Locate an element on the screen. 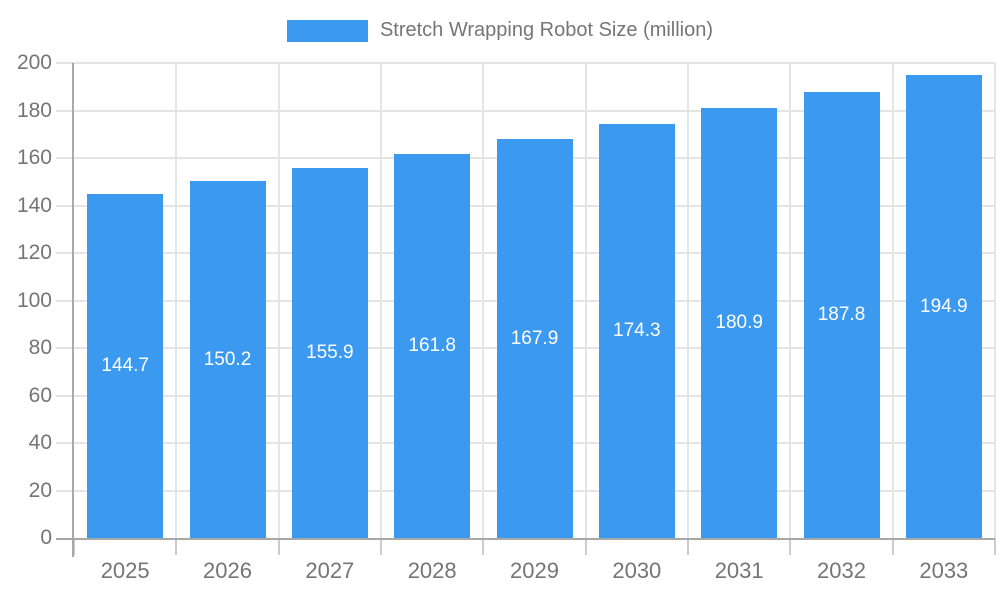 The height and width of the screenshot is (600, 1000). y-tick-label: 60 is located at coordinates (40, 395).